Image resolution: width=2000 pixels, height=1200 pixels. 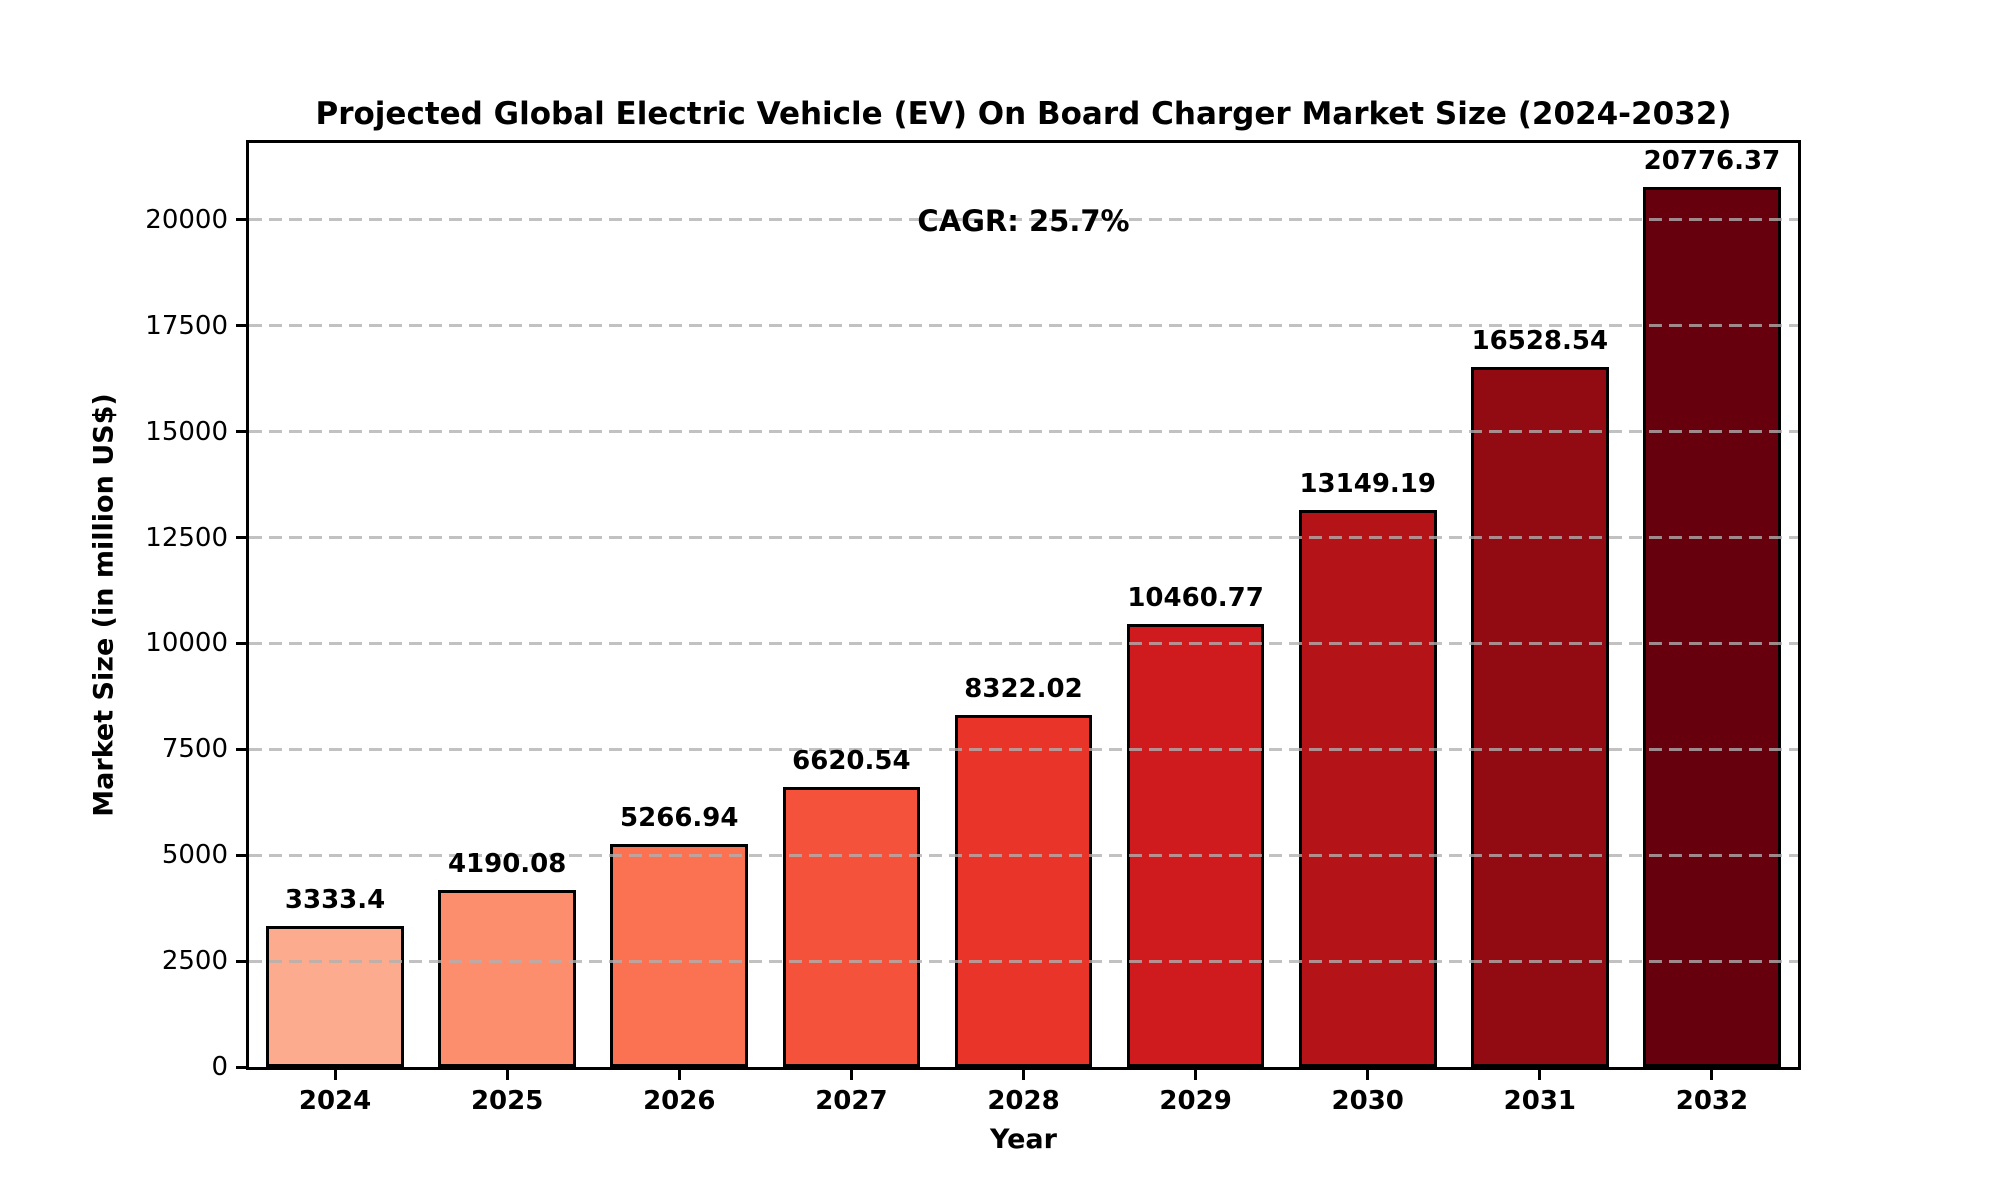 What do you see at coordinates (679, 817) in the screenshot?
I see `bar-value-label: 5266.94` at bounding box center [679, 817].